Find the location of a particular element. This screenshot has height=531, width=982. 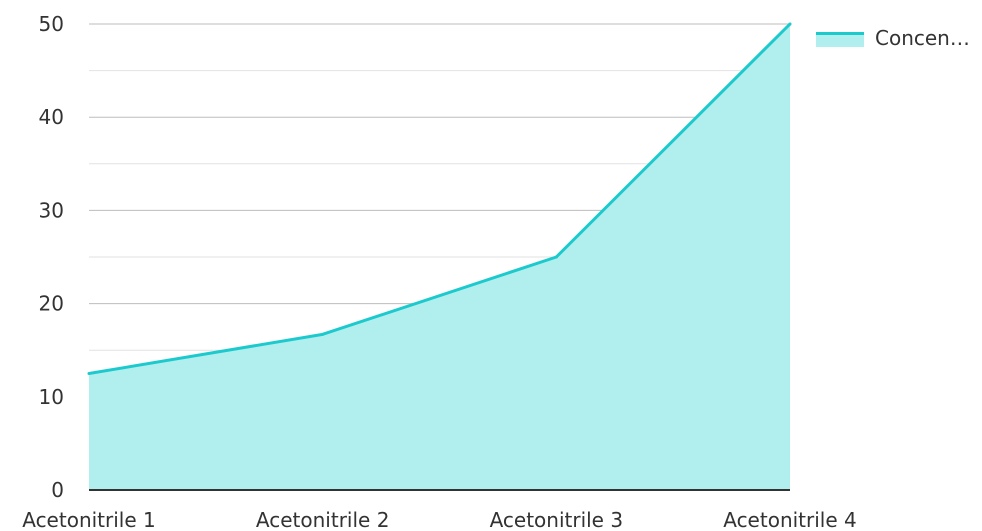

y-tick-label: 50 is located at coordinates (51, 24).